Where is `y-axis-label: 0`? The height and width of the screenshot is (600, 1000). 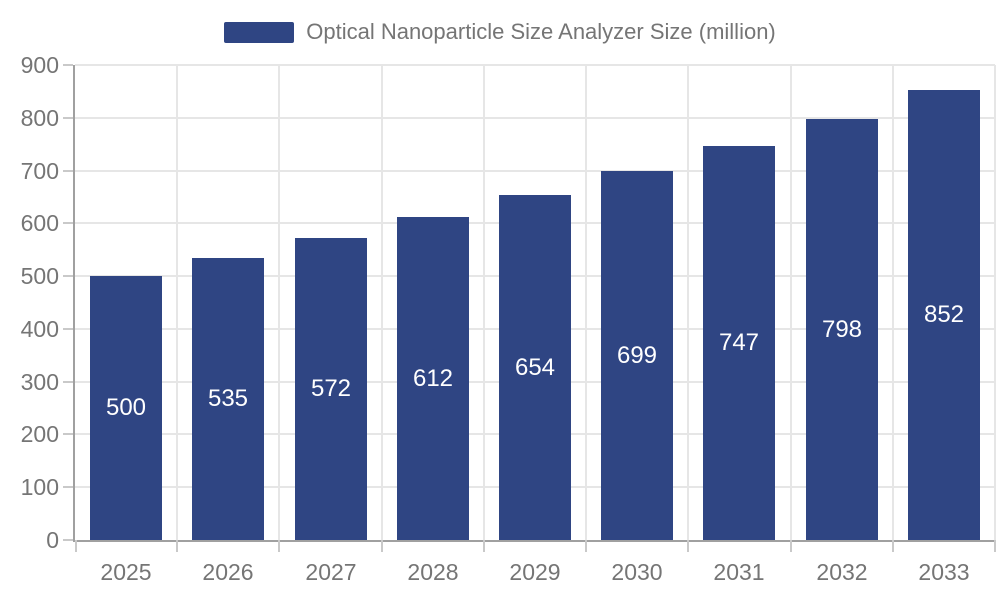
y-axis-label: 0 is located at coordinates (52, 540).